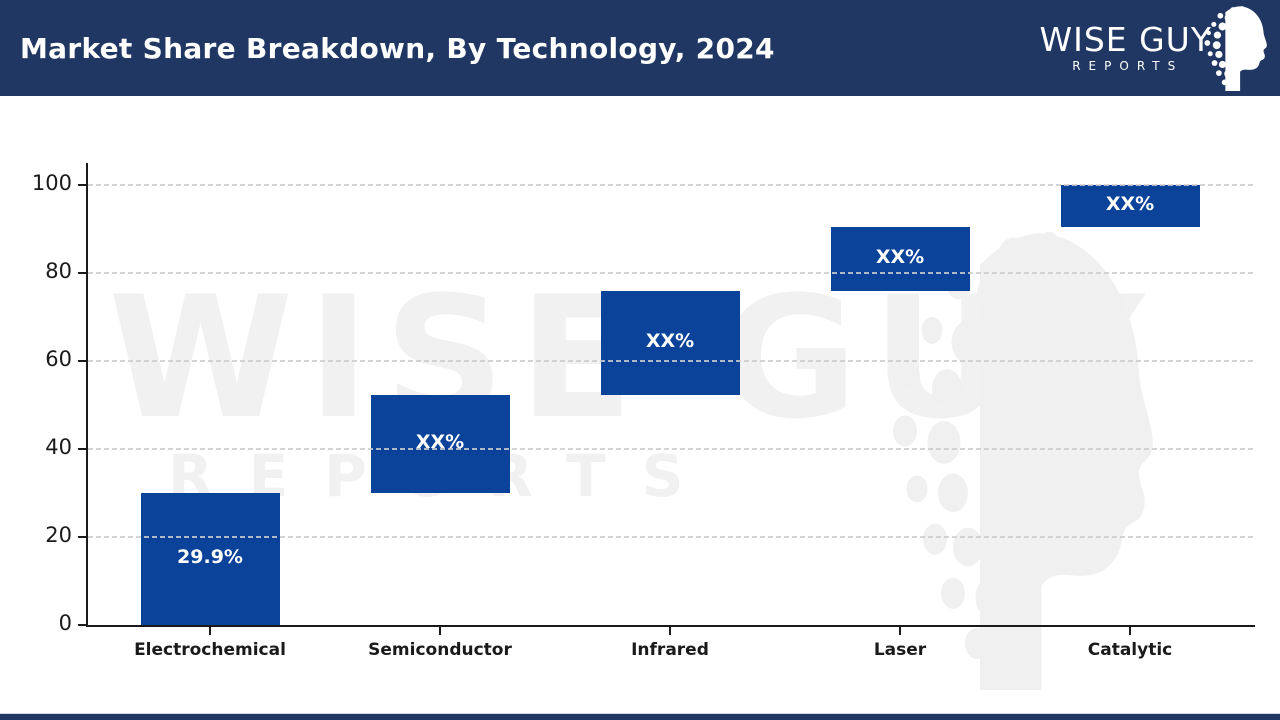  I want to click on x-tick-mark-catalytic, so click(1130, 631).